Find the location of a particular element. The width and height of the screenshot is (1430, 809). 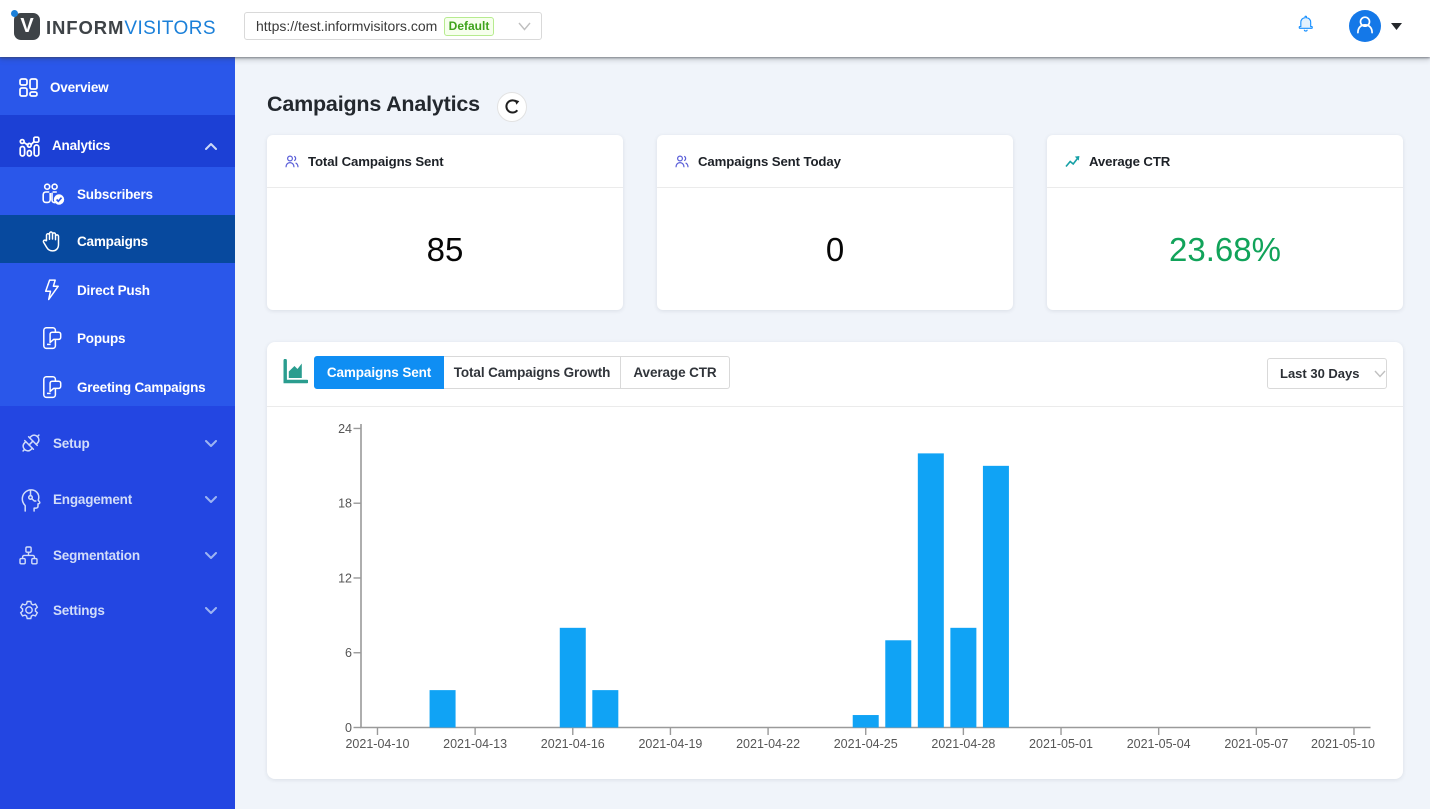

svg-text: 12 is located at coordinates (345, 578).